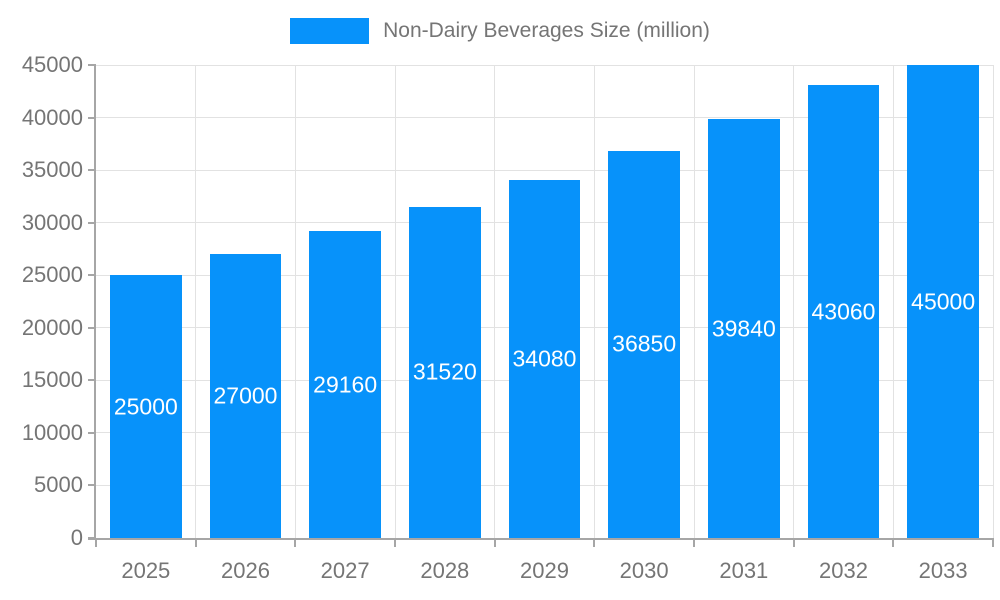 The width and height of the screenshot is (1000, 600). Describe the element at coordinates (744, 570) in the screenshot. I see `x-axis-tick-label: 2031` at that location.